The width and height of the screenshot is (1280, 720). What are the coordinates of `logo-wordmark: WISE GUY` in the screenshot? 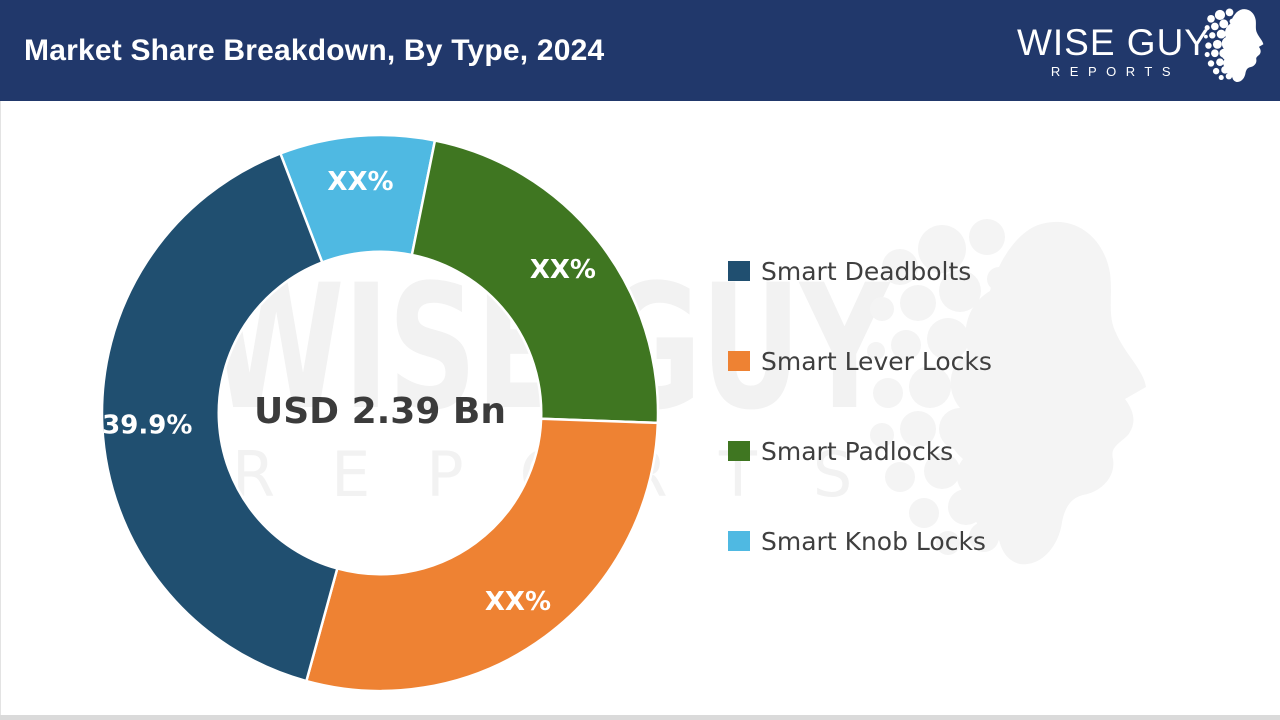 It's located at (1113, 42).